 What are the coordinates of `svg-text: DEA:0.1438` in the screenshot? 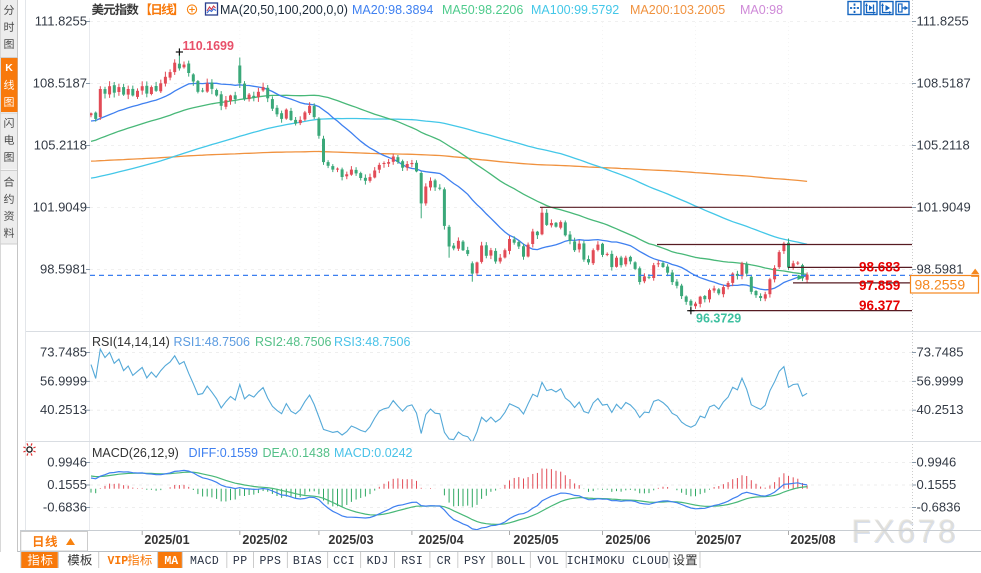 It's located at (296, 453).